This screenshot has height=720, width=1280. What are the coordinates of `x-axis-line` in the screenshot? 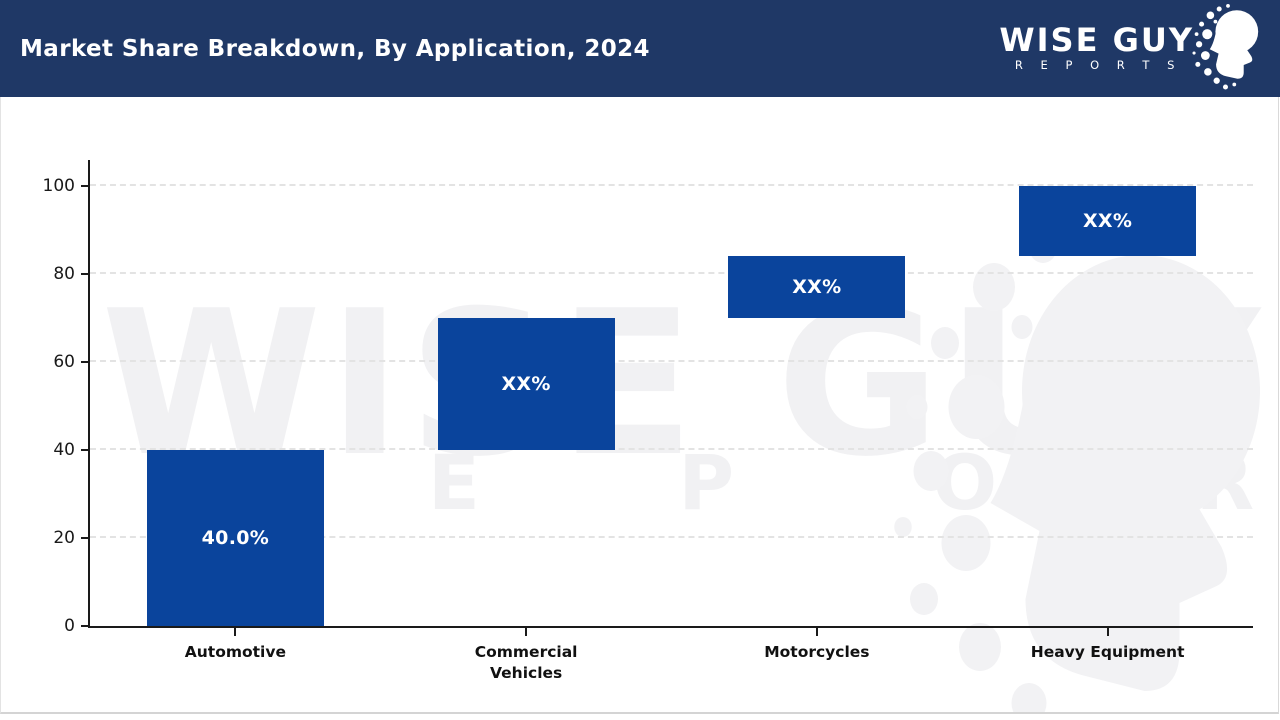 It's located at (670, 627).